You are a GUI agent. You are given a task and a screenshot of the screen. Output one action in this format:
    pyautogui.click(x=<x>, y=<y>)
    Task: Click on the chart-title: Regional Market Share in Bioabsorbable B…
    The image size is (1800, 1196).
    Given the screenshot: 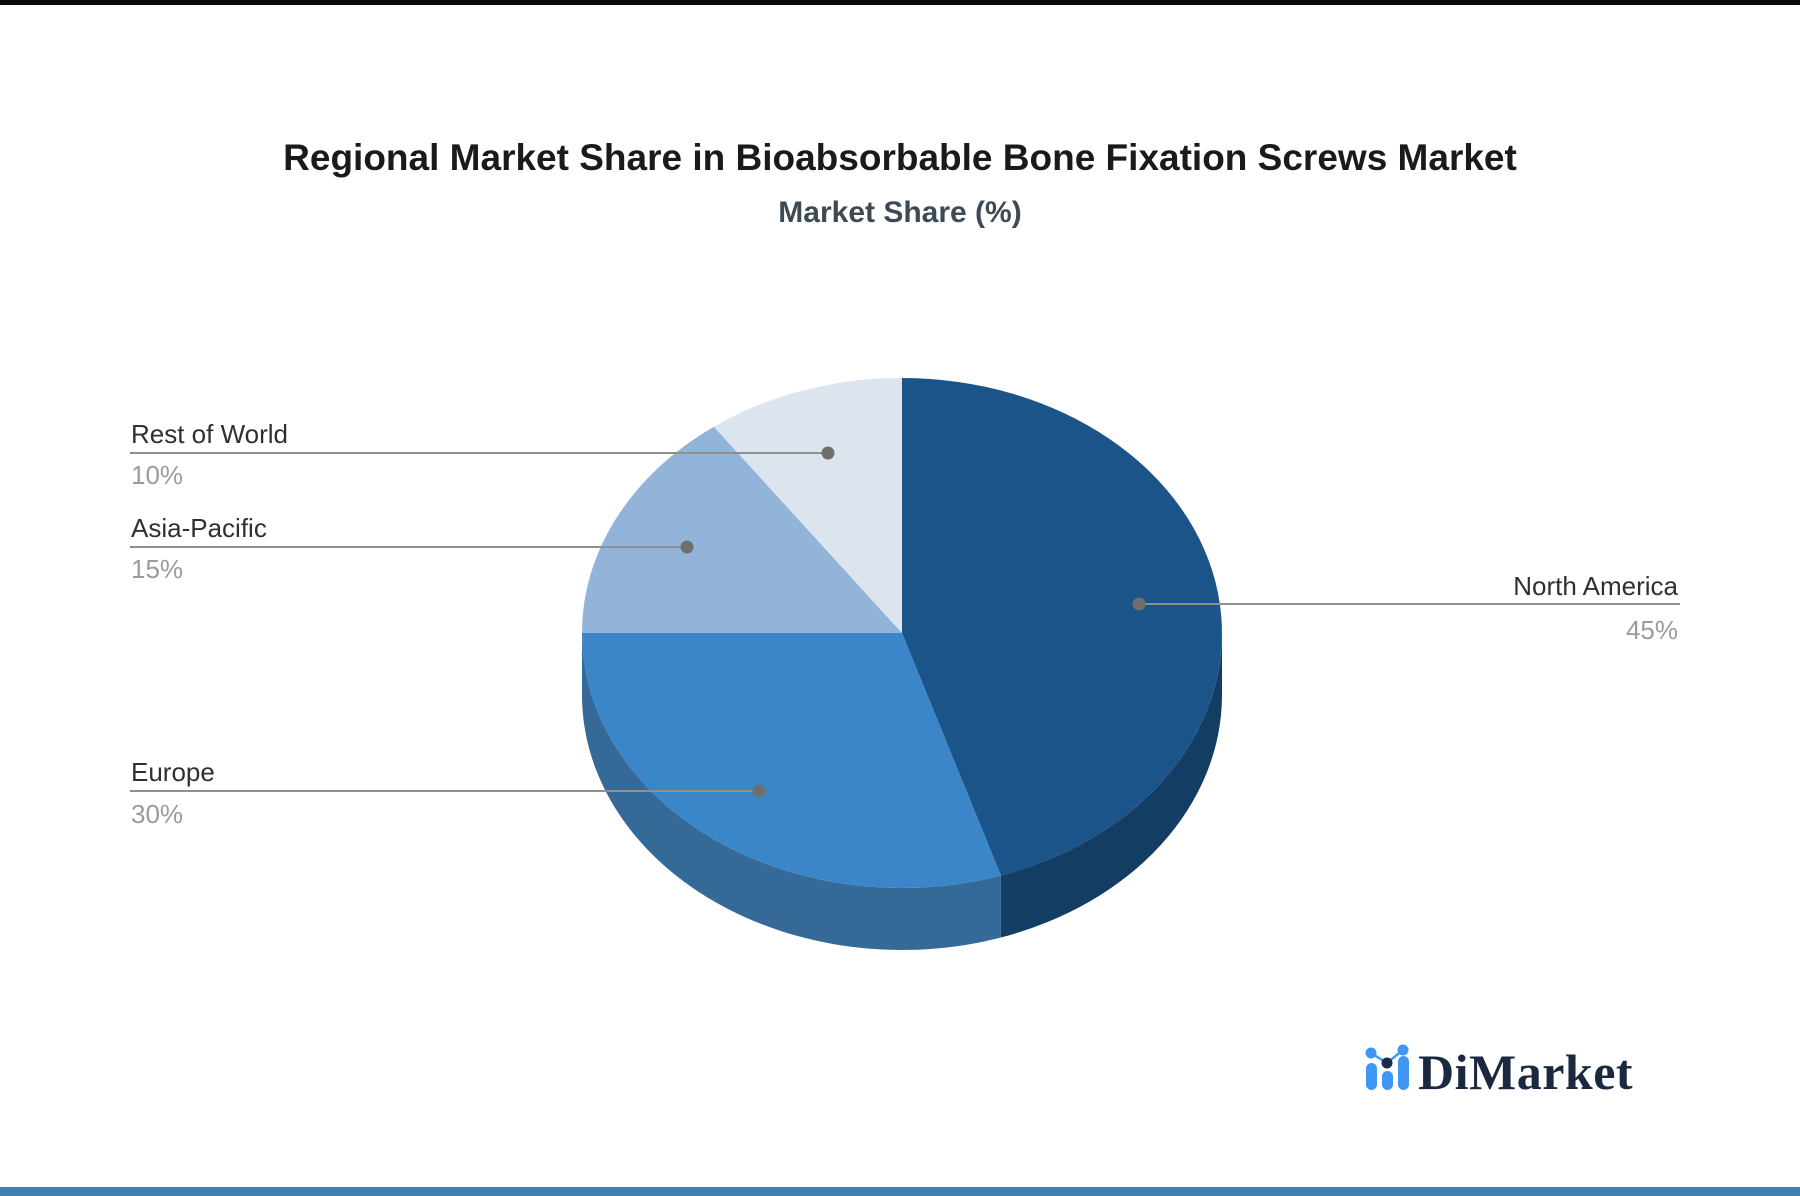 What is the action you would take?
    pyautogui.click(x=900, y=157)
    